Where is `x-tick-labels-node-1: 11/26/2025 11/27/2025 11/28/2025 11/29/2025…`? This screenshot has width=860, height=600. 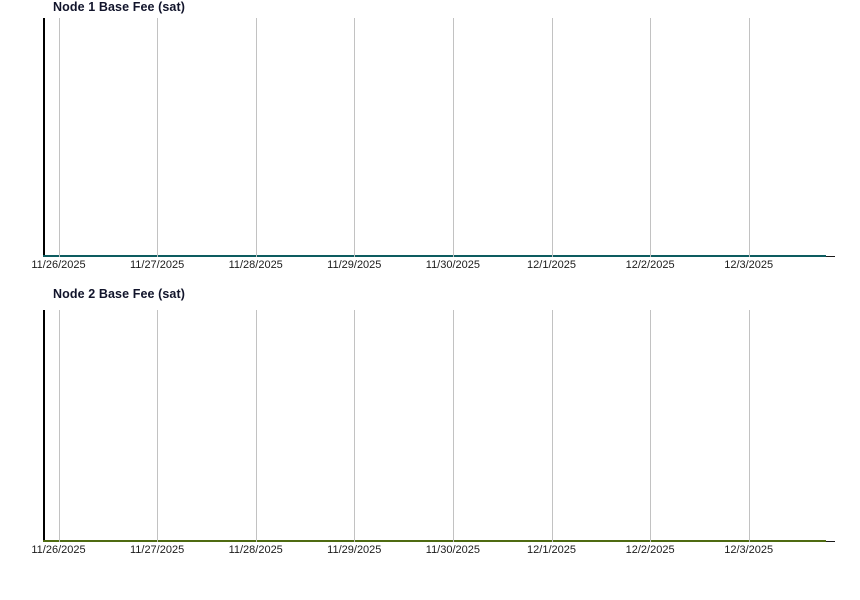
x-tick-labels-node-1: 11/26/2025 11/27/2025 11/28/2025 11/29/2025… is located at coordinates (433, 267).